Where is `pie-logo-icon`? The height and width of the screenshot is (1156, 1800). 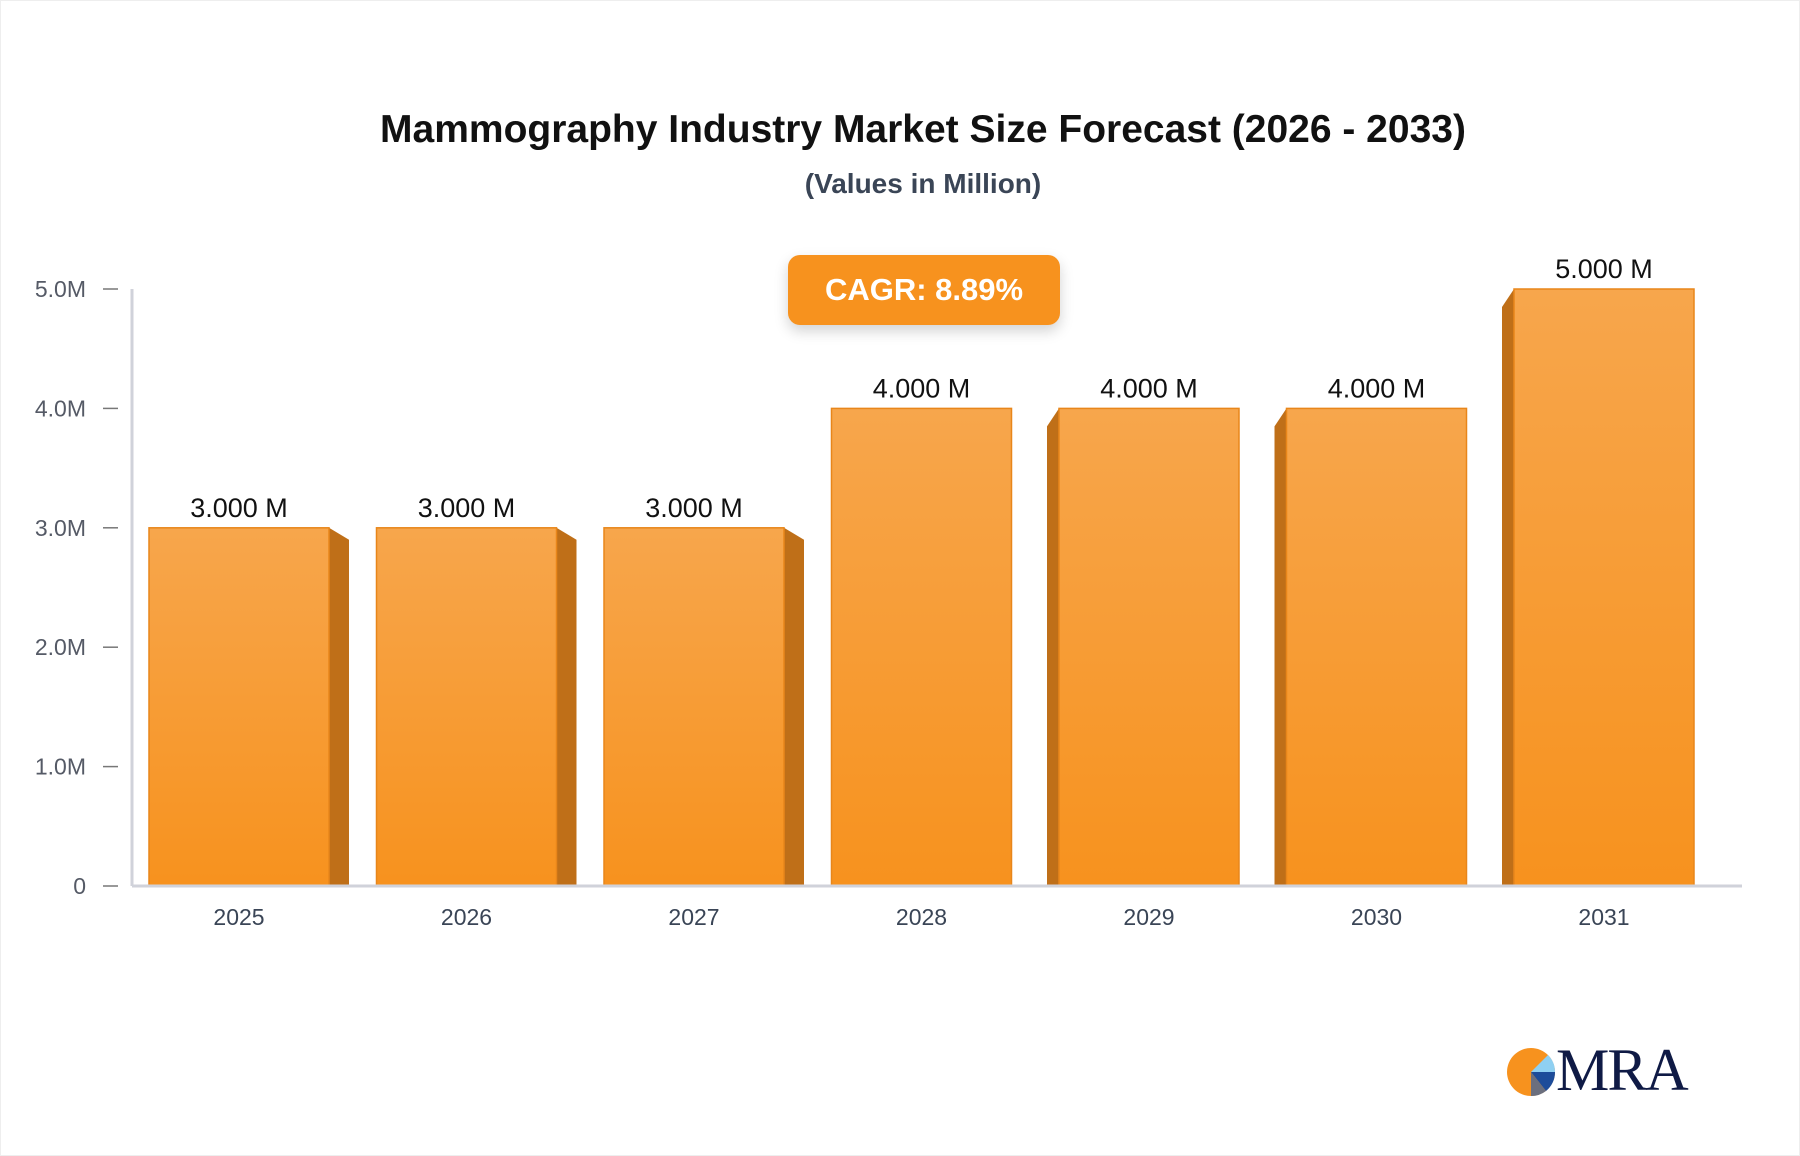 pie-logo-icon is located at coordinates (1531, 1072).